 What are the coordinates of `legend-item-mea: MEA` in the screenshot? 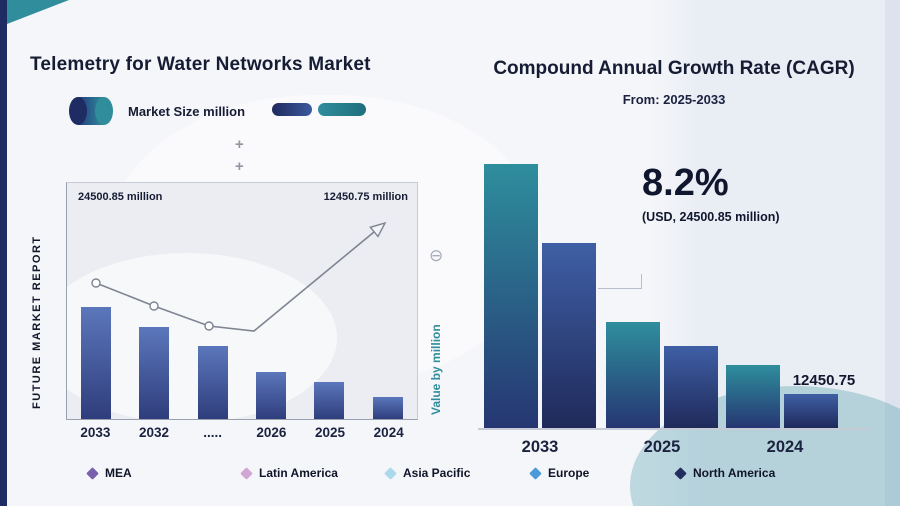 It's located at (109, 473).